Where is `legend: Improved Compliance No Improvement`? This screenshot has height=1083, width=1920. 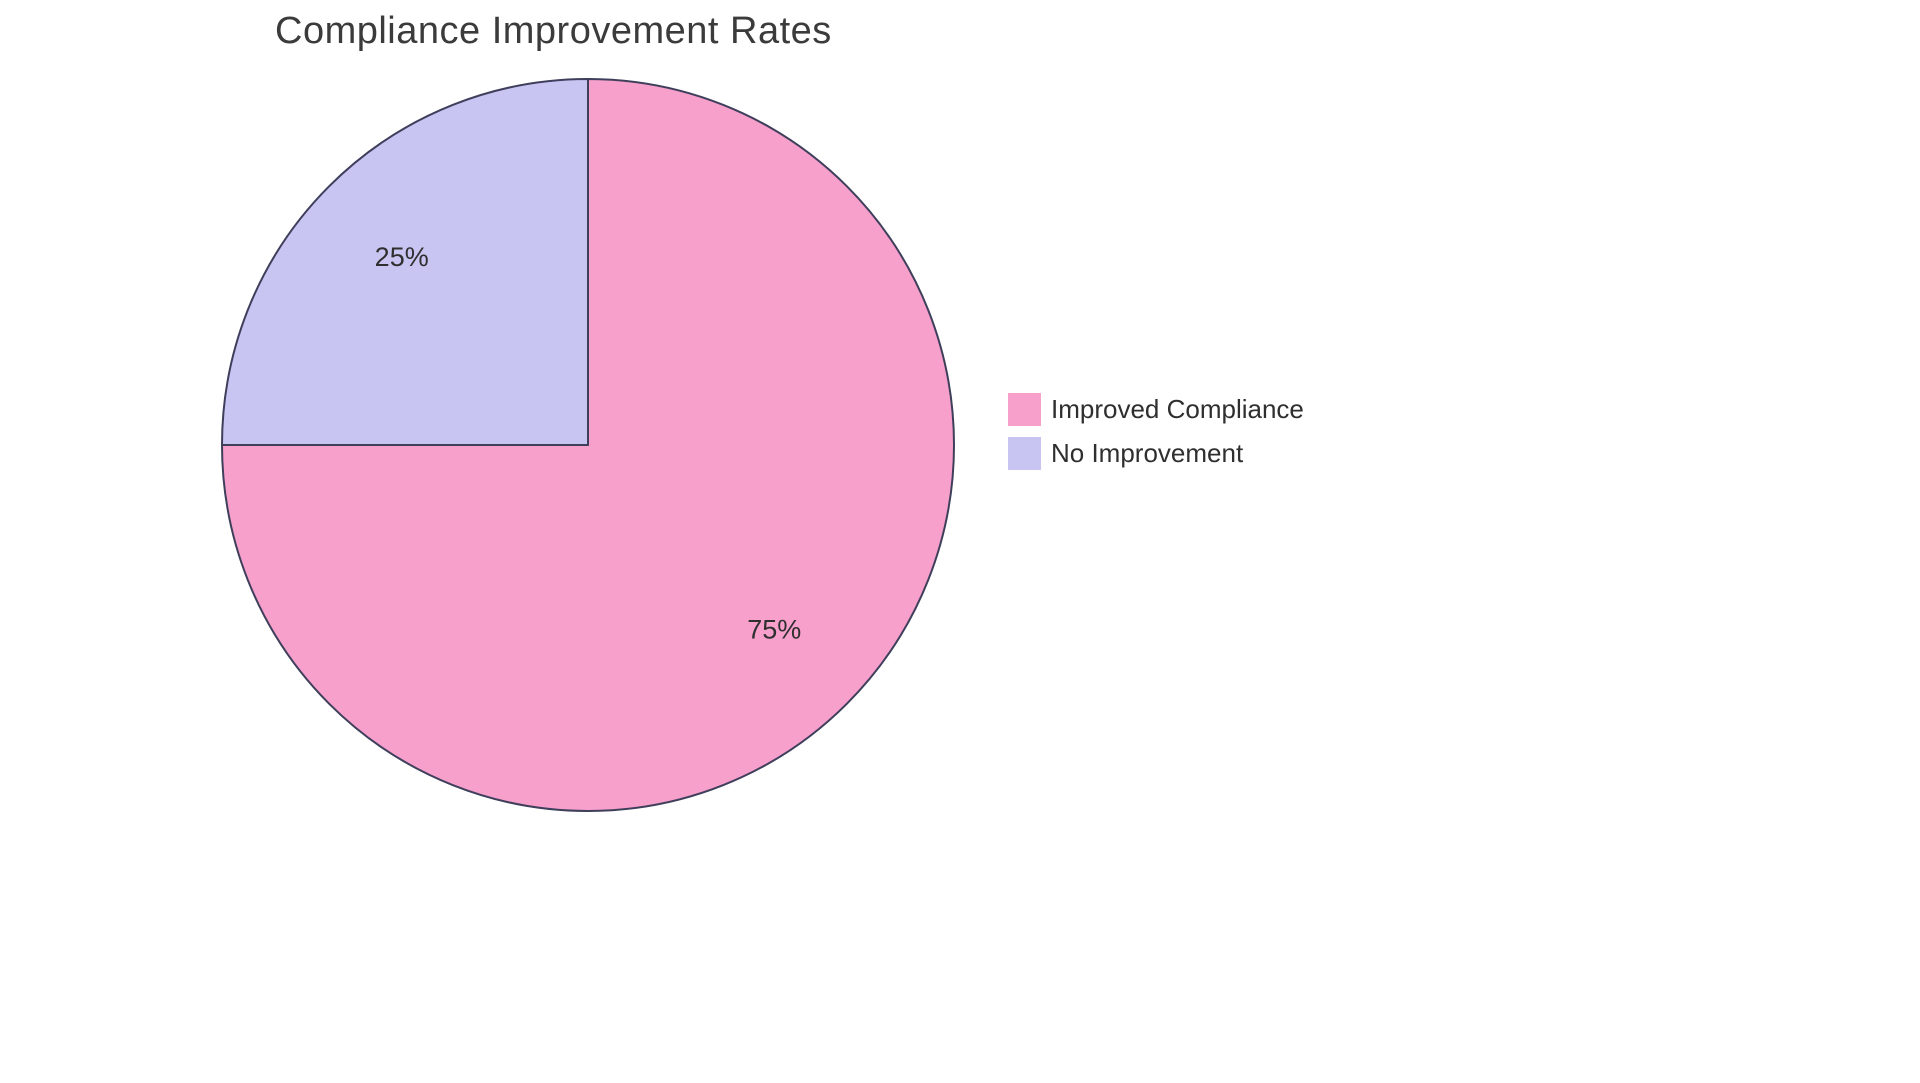 legend: Improved Compliance No Improvement is located at coordinates (1156, 431).